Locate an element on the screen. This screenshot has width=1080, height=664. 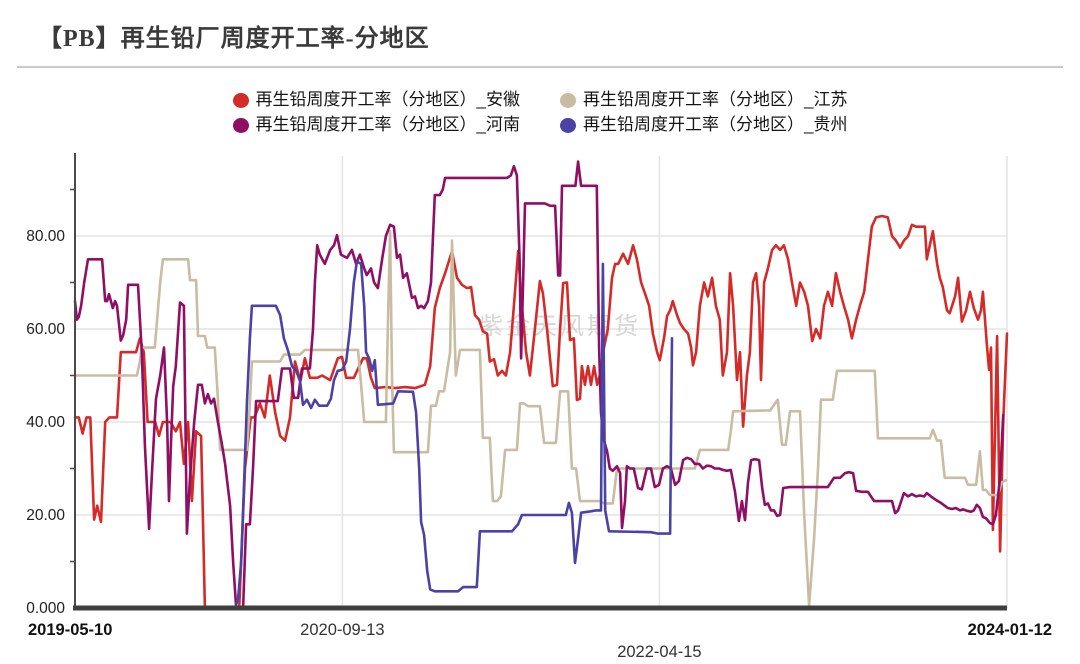
legend-label: 再生铅周度开工率（分地区）_江苏 is located at coordinates (715, 99).